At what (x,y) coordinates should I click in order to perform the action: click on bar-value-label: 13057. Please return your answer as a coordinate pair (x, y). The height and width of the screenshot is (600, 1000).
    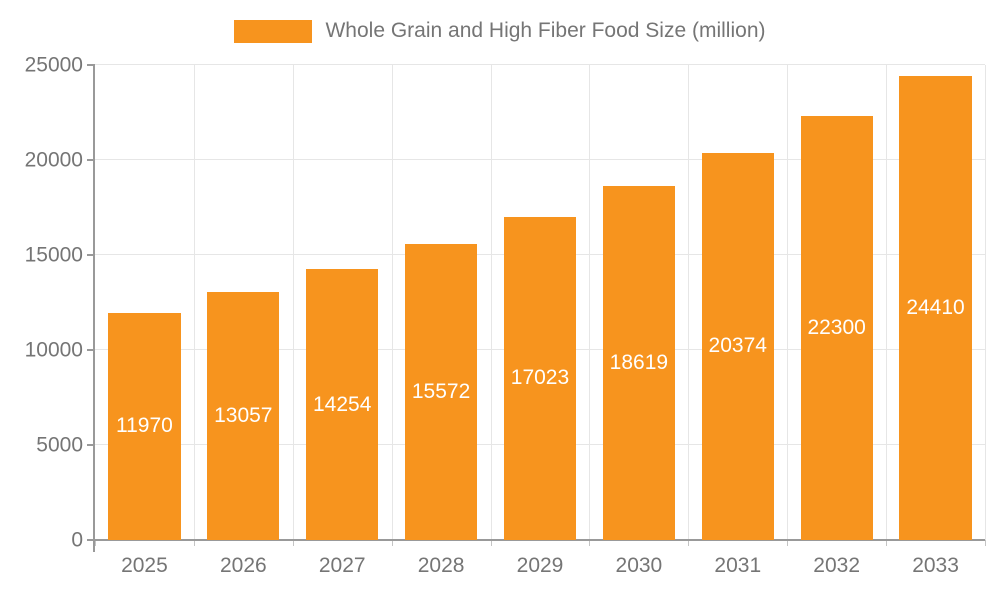
    Looking at the image, I should click on (243, 415).